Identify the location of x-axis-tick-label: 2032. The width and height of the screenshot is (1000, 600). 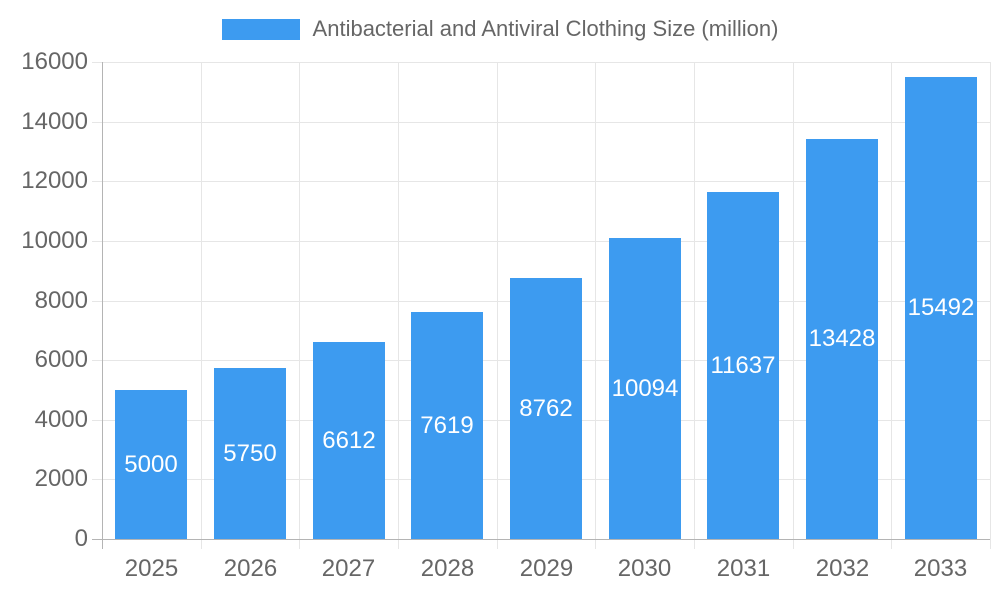
(842, 568).